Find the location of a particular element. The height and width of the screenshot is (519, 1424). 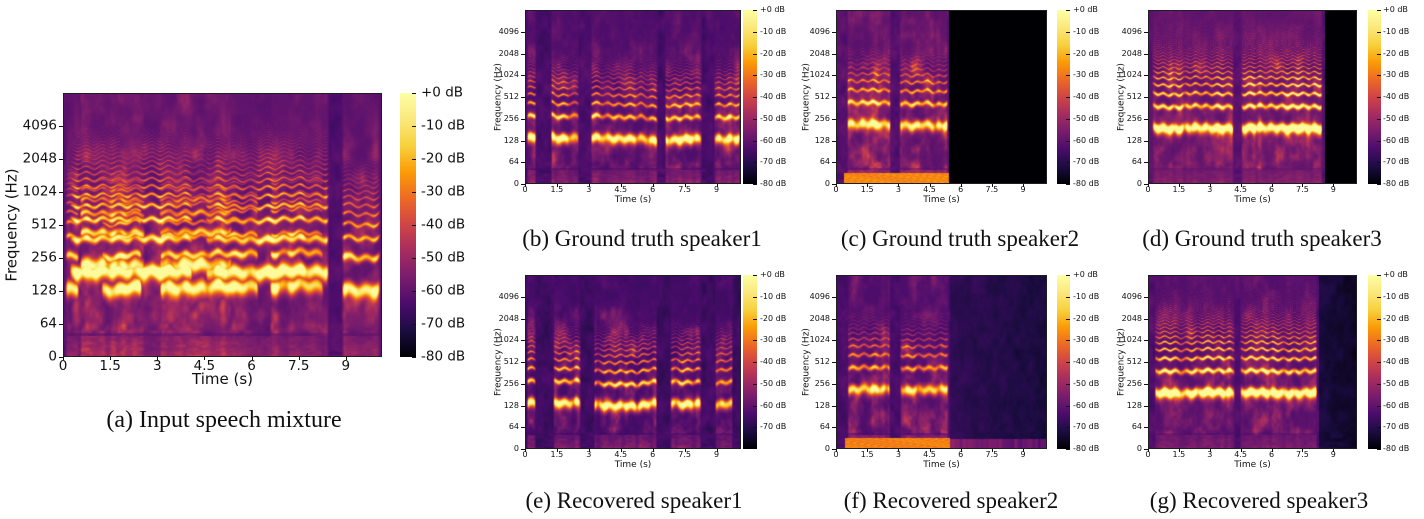

spectrogram-canvas-b is located at coordinates (633, 97).